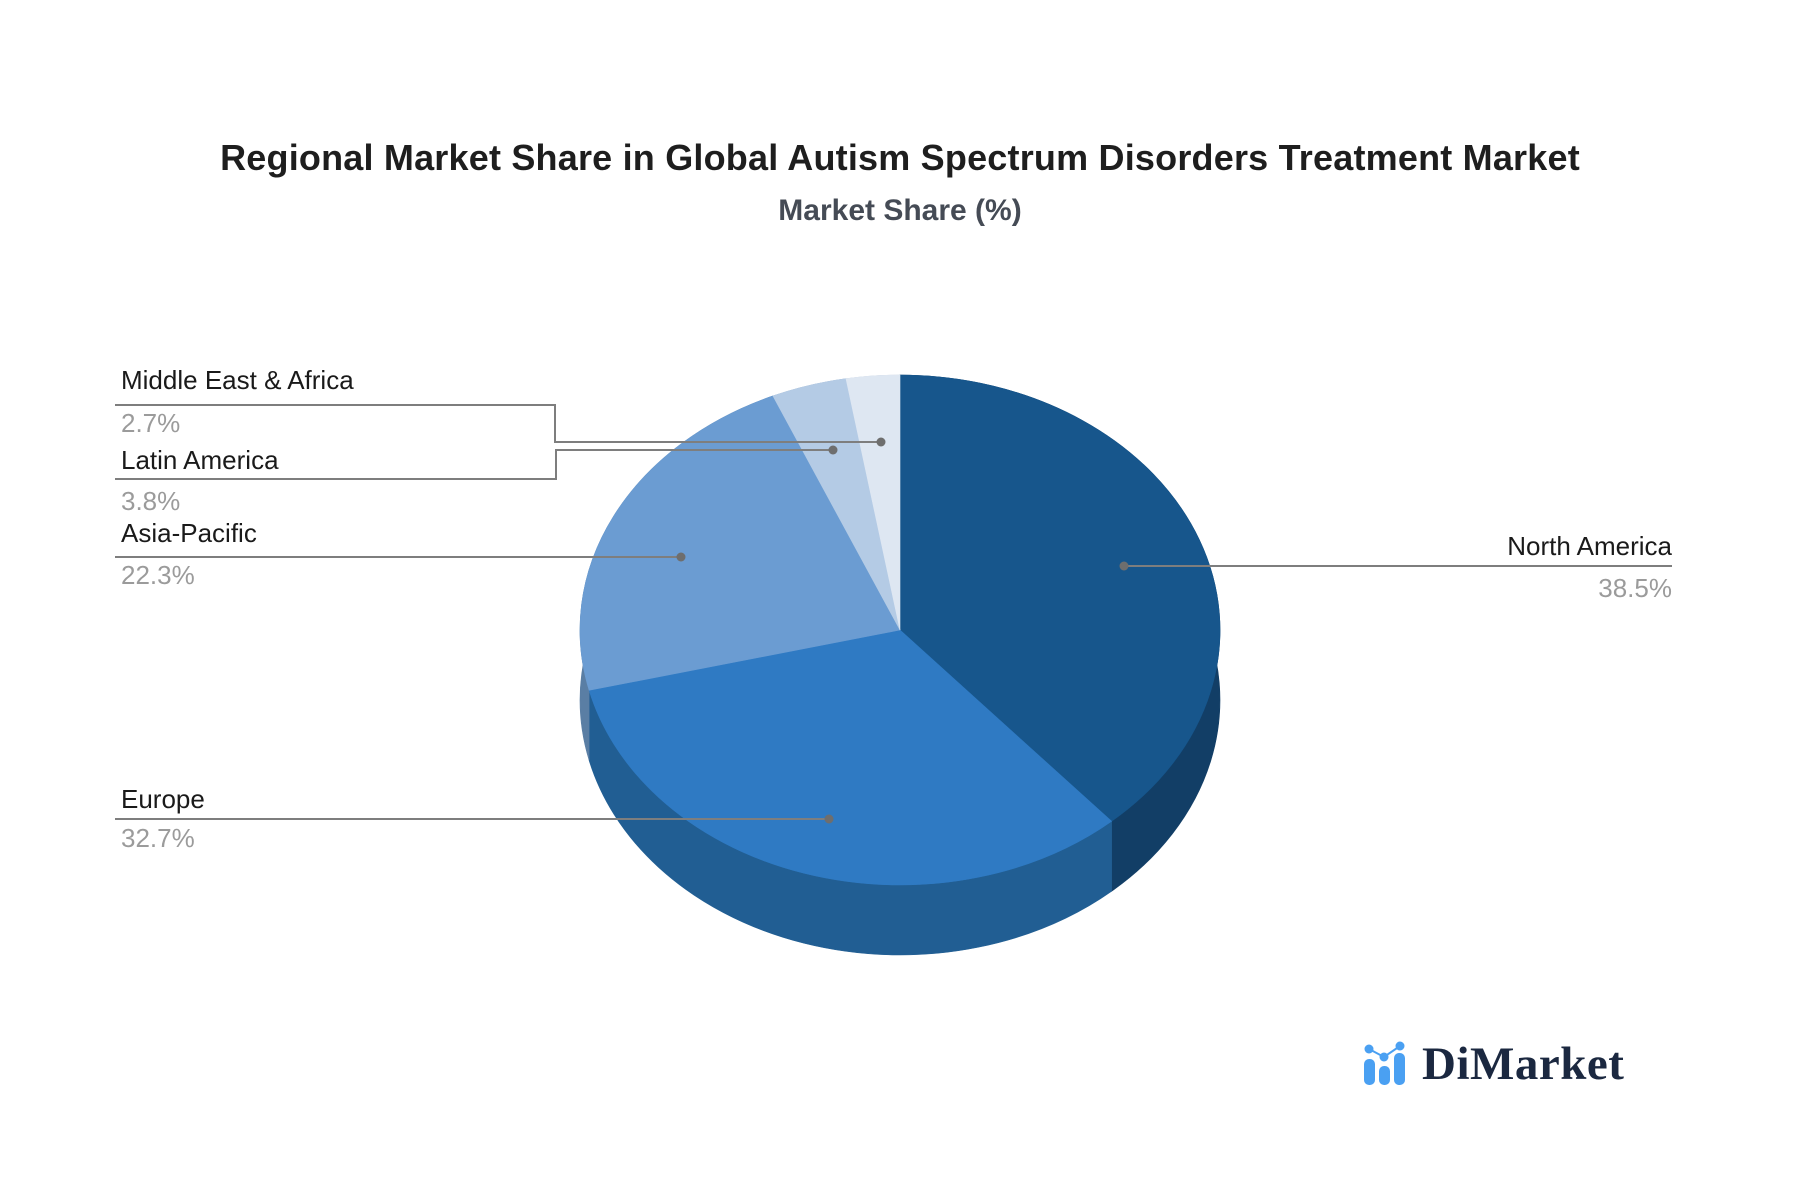  I want to click on dimarket-logo: DiMarket, so click(1493, 1064).